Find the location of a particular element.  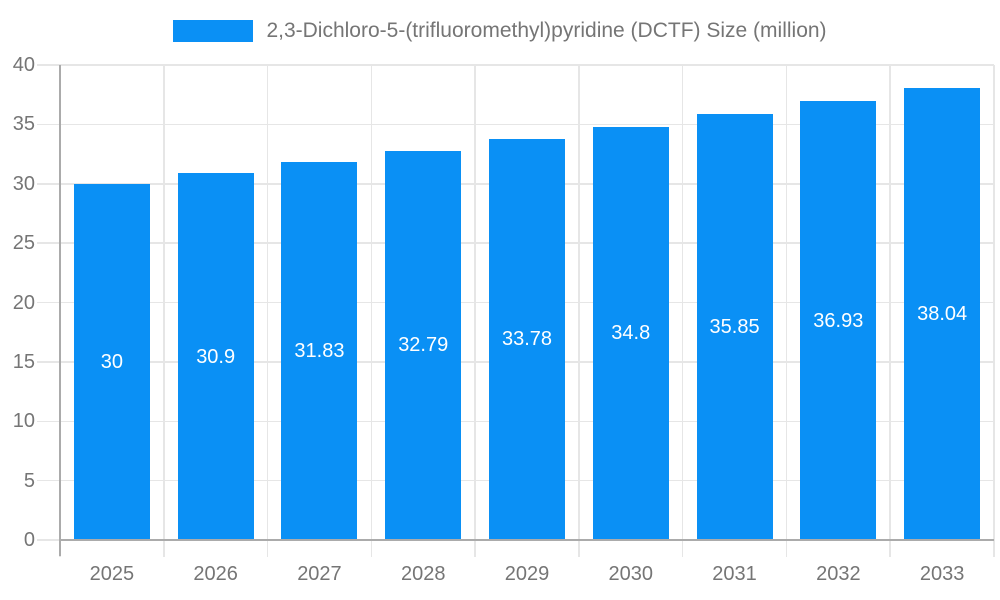

bar-2026 is located at coordinates (215, 356).